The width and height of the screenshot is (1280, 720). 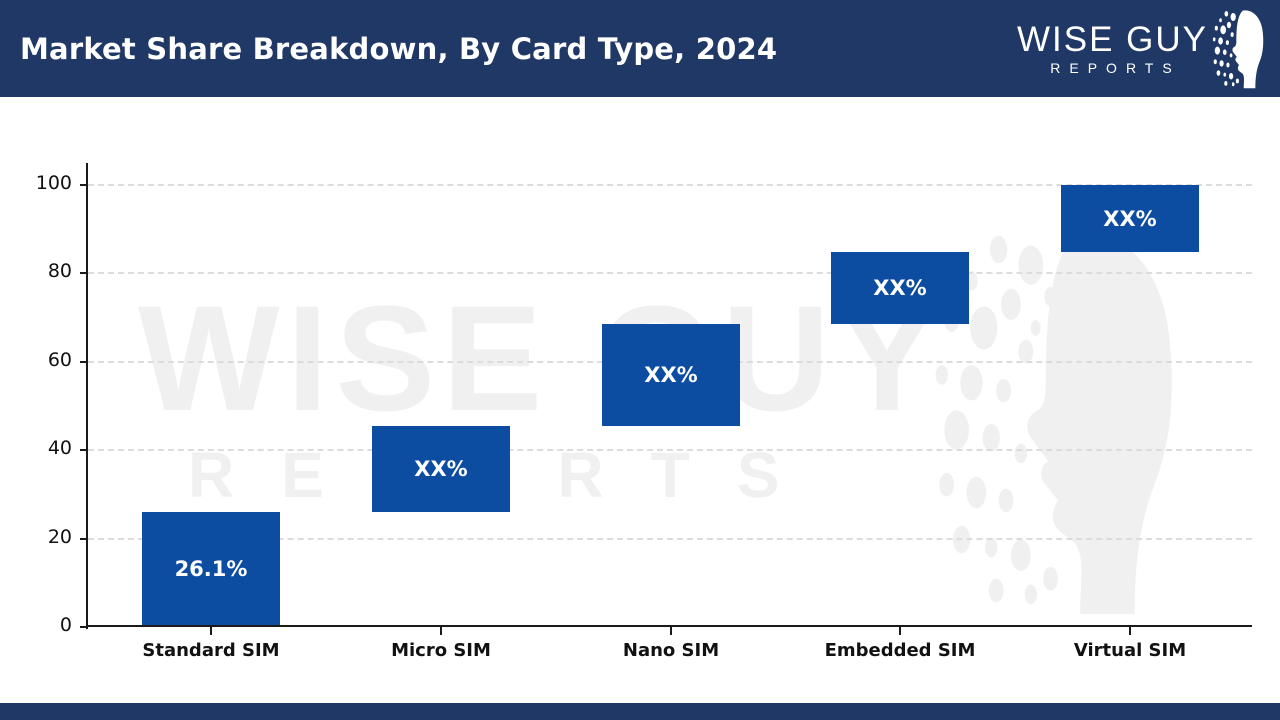 I want to click on y-tick-label: 0, so click(x=65, y=625).